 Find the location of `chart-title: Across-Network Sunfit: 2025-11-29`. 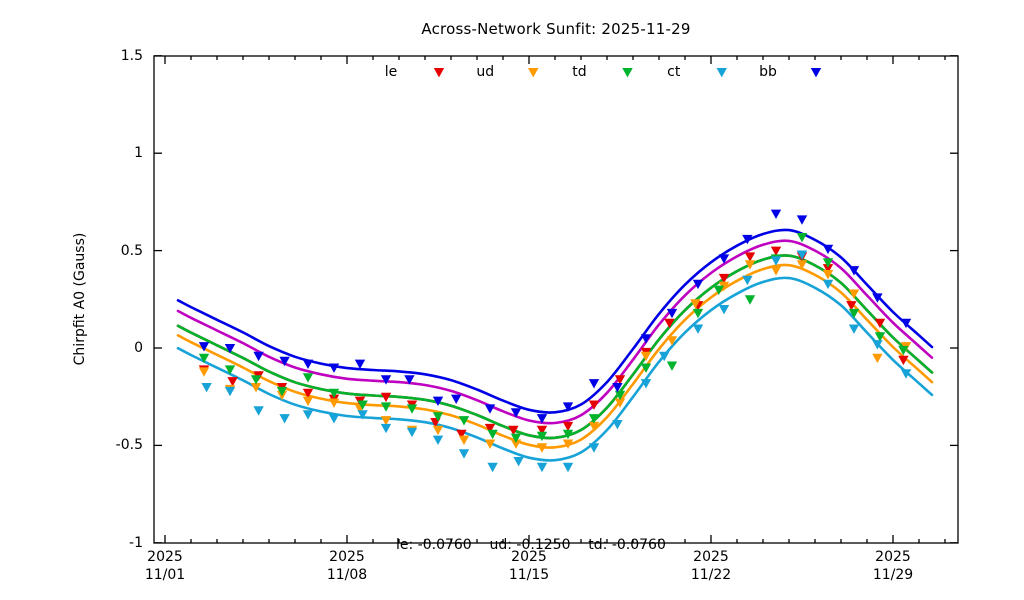

chart-title: Across-Network Sunfit: 2025-11-29 is located at coordinates (556, 29).